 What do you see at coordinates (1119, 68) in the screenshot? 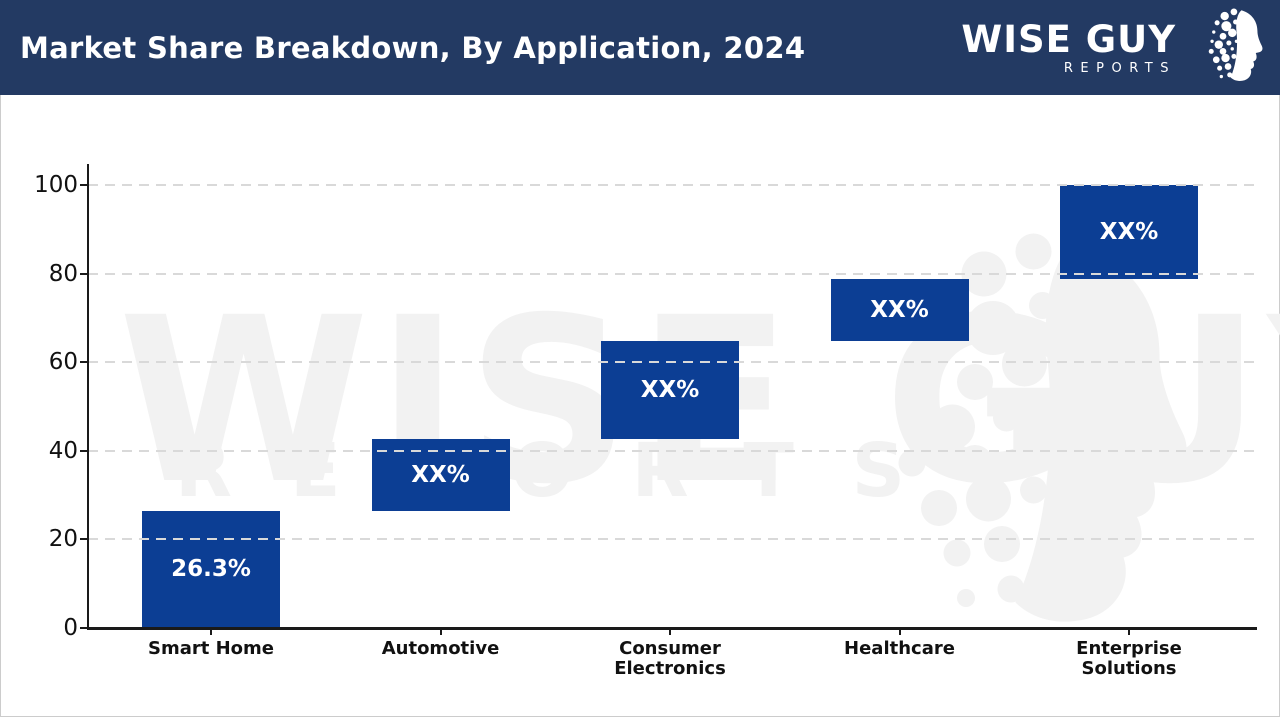
I see `brand-subname: REPORTS` at bounding box center [1119, 68].